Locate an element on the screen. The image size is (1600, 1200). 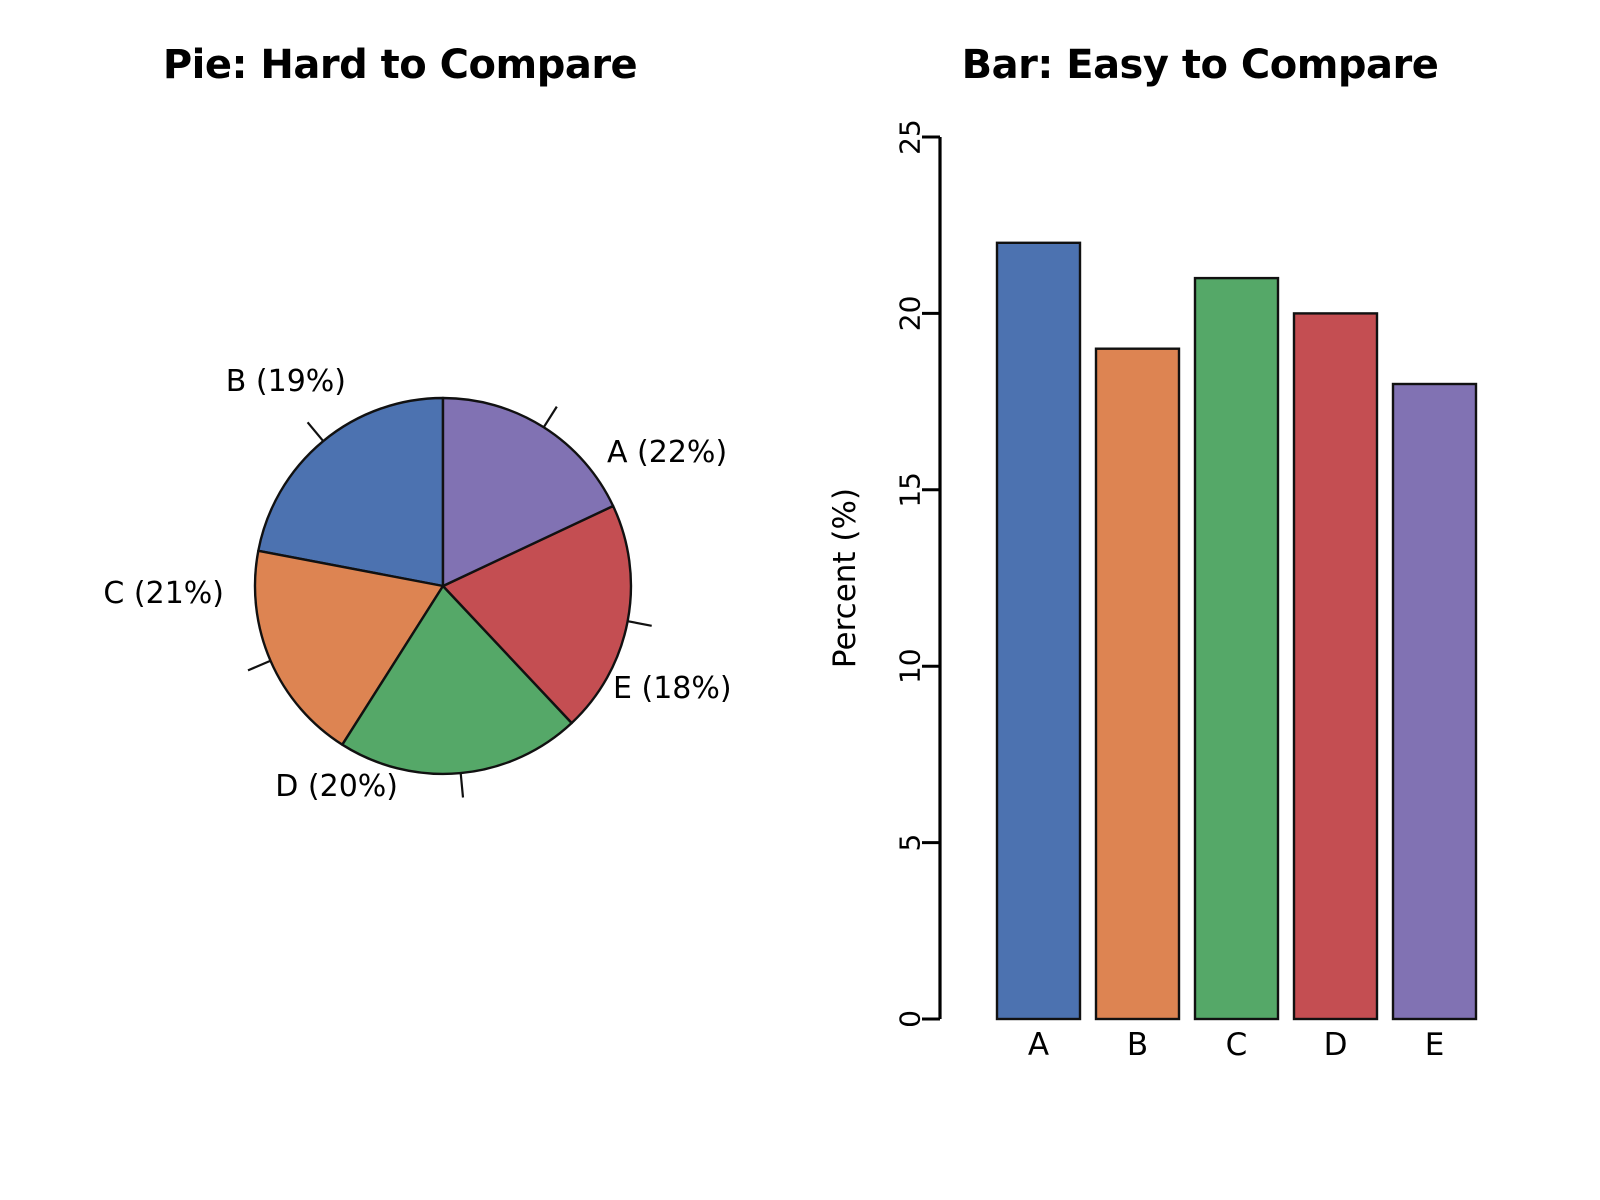
pie-leader-line-a is located at coordinates (315, 431).